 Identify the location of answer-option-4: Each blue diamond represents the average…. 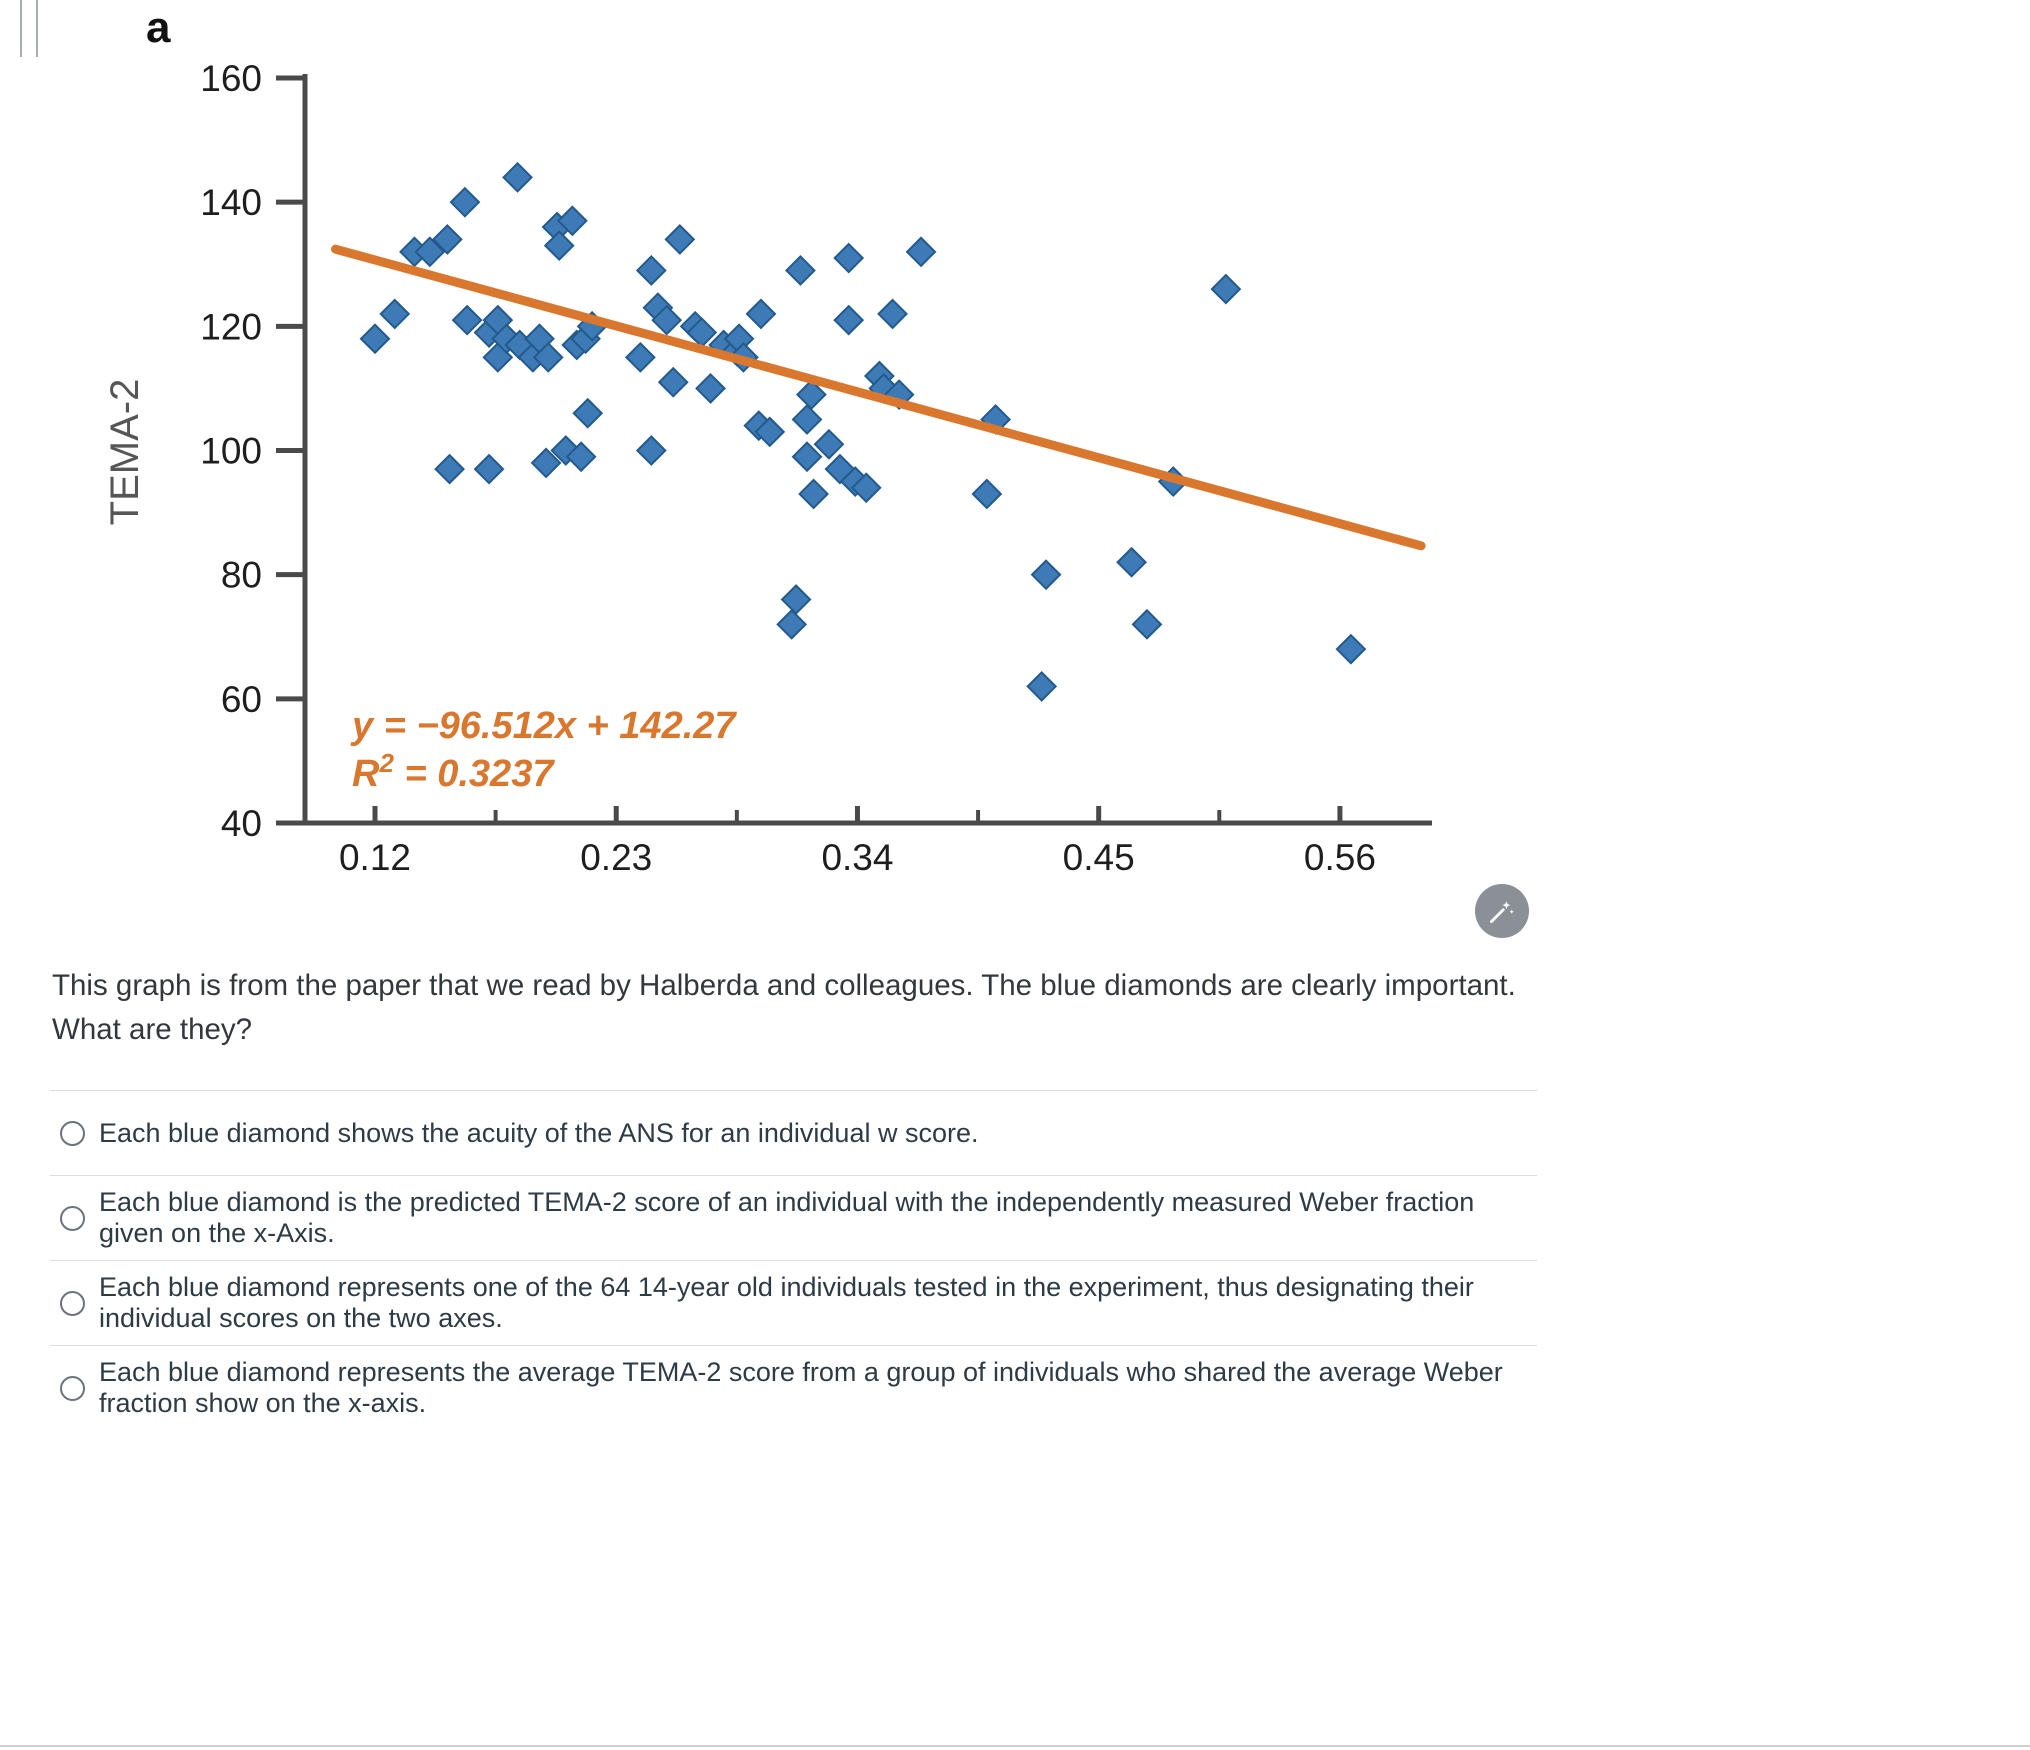
(793, 1387).